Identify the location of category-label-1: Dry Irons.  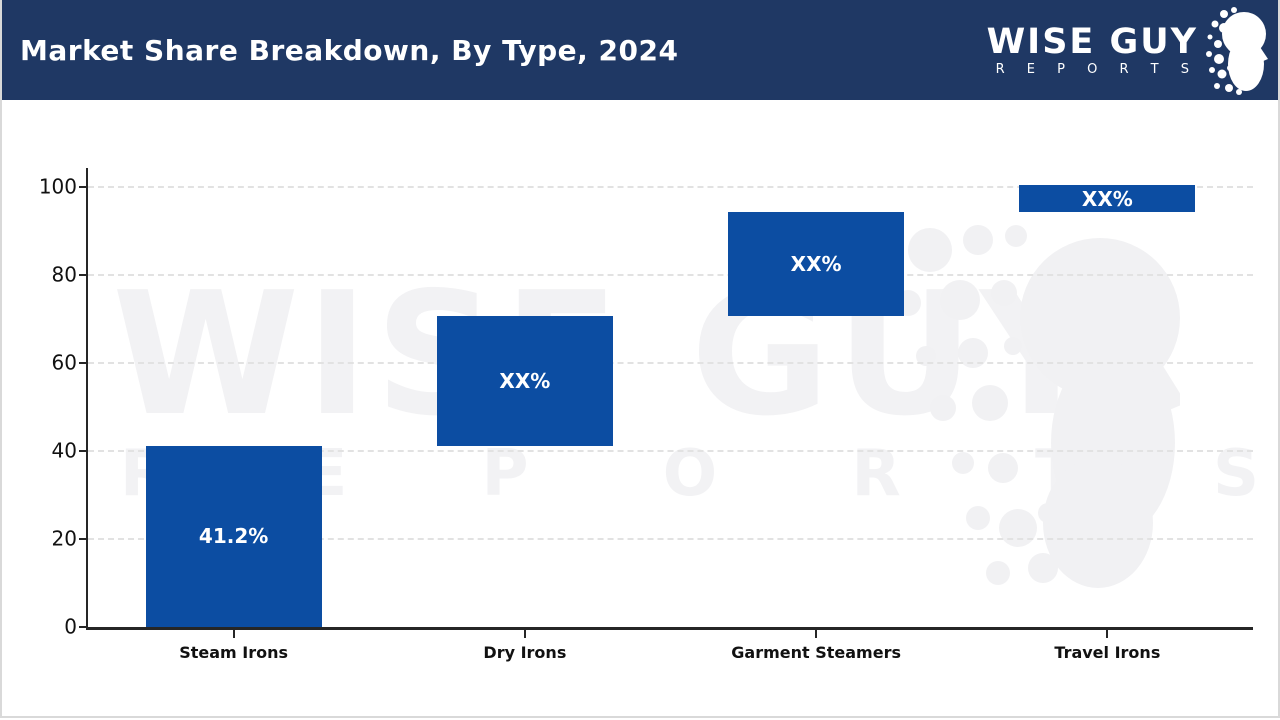
(525, 652).